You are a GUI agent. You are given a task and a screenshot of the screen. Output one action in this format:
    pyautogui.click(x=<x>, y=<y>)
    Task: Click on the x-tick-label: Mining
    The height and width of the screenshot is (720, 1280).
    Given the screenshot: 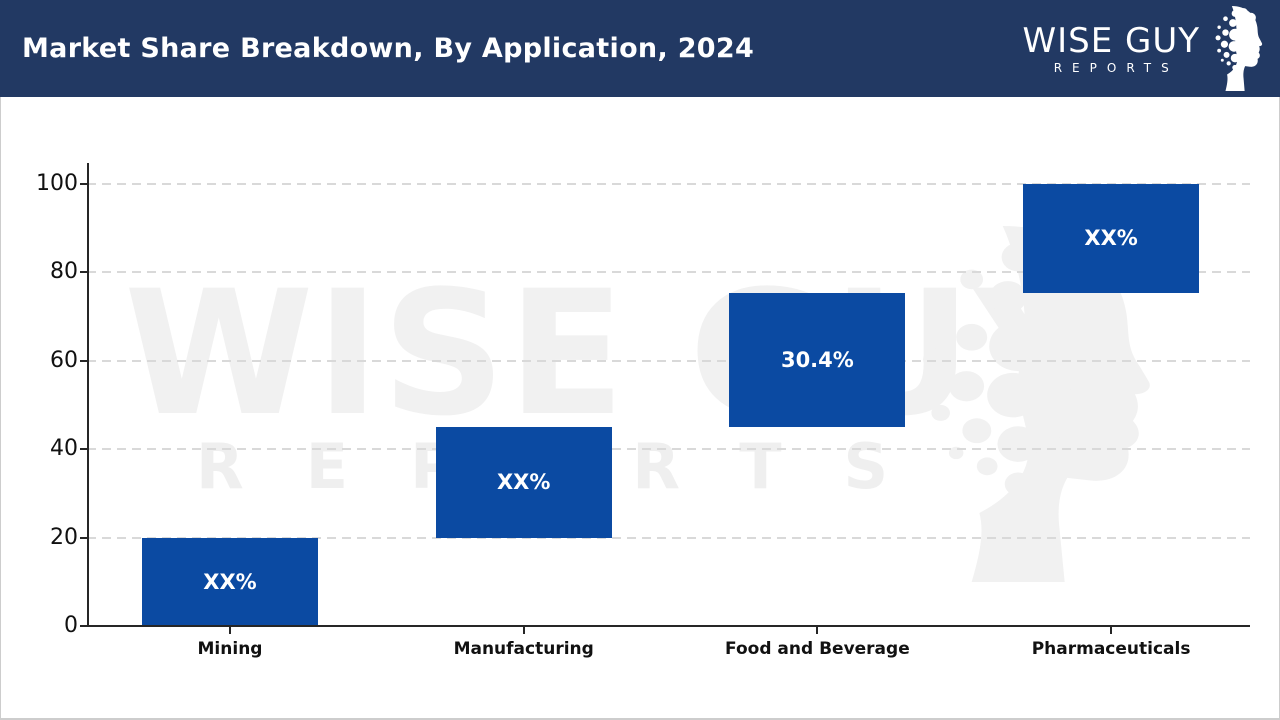 What is the action you would take?
    pyautogui.click(x=230, y=649)
    